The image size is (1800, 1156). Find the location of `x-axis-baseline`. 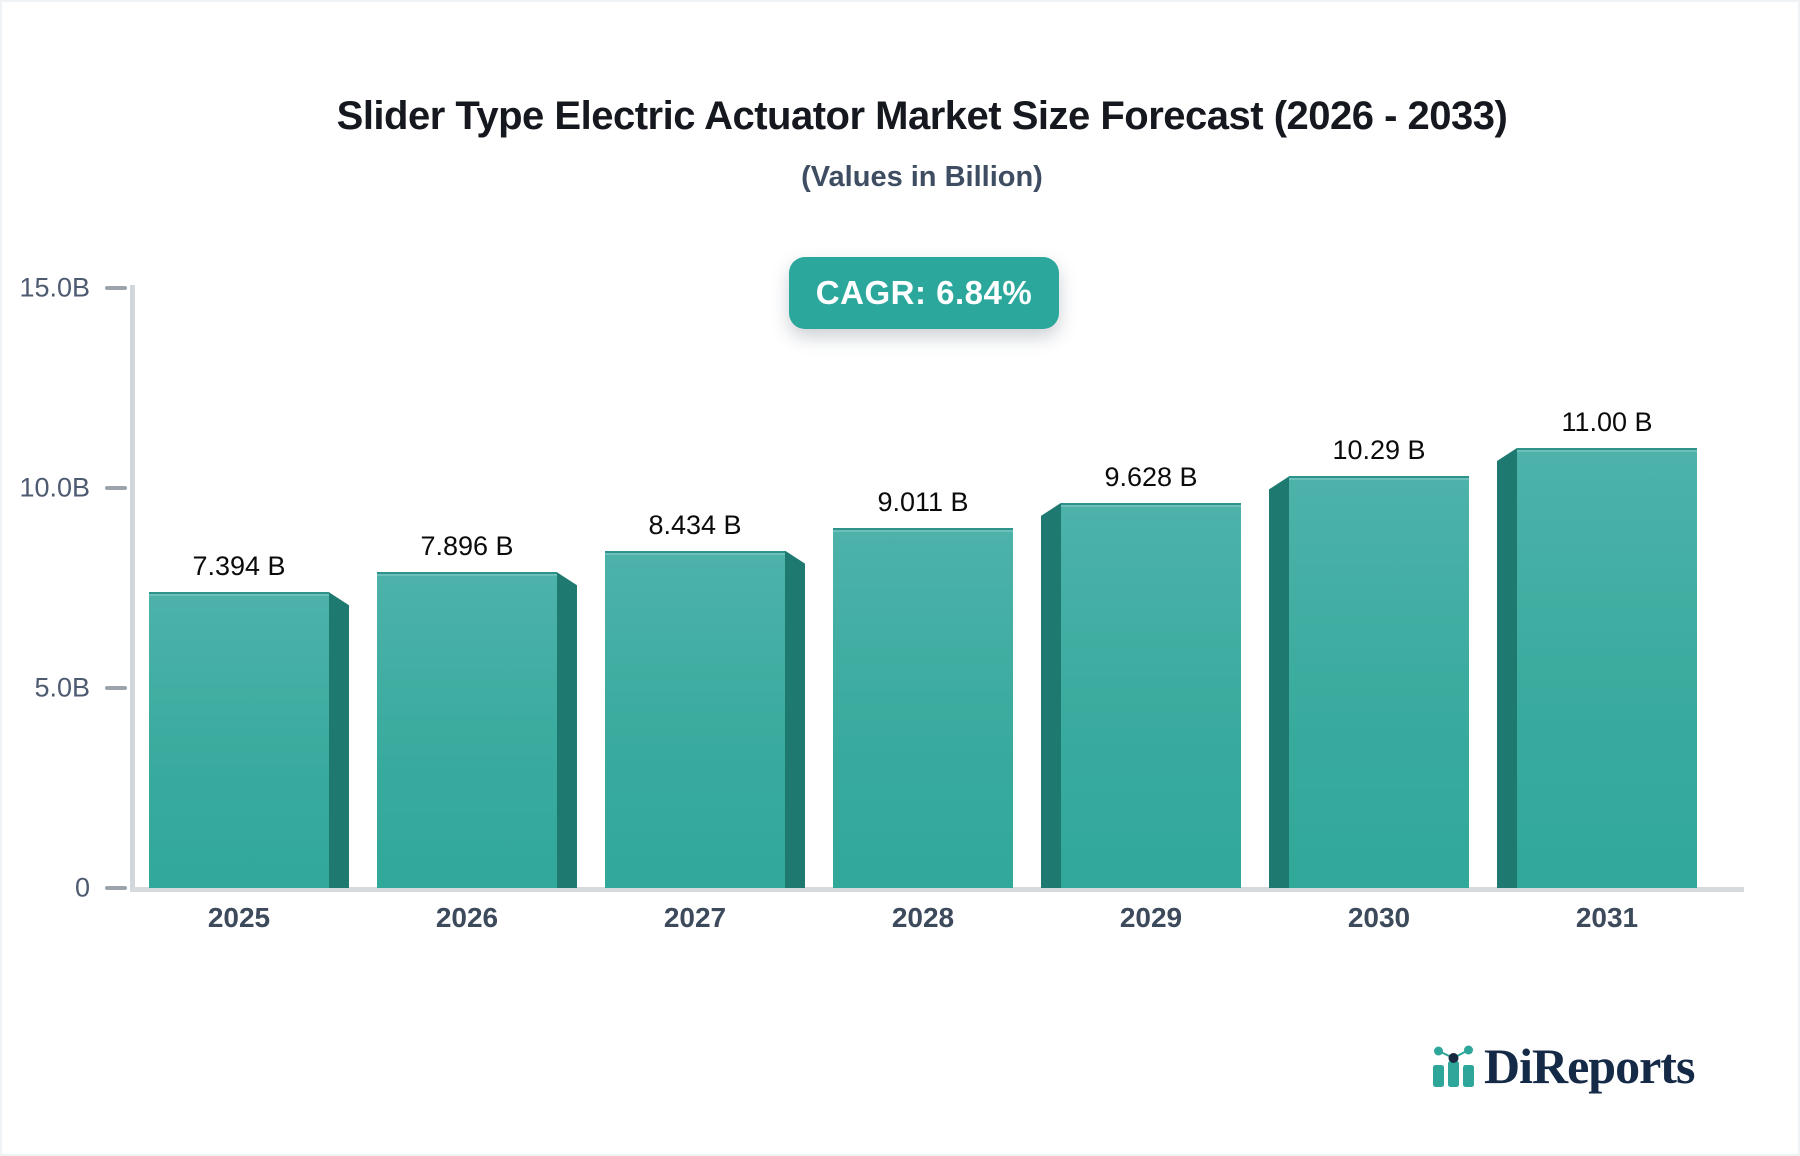

x-axis-baseline is located at coordinates (937, 889).